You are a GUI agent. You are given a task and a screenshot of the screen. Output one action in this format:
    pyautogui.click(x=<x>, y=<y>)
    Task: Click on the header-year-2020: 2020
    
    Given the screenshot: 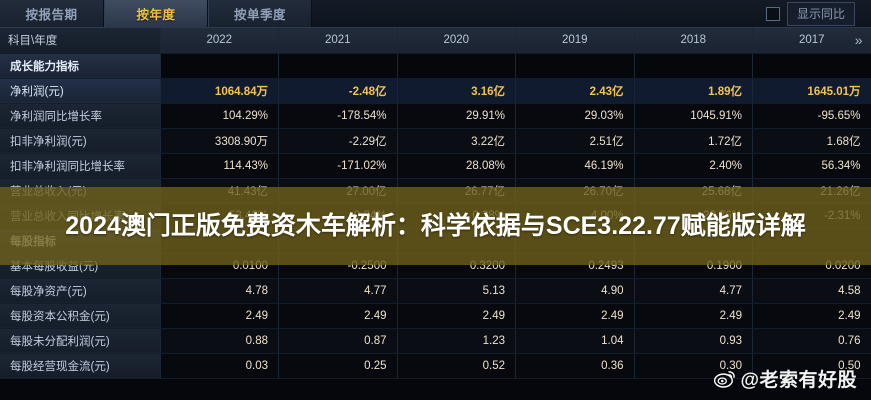 What is the action you would take?
    pyautogui.click(x=456, y=41)
    